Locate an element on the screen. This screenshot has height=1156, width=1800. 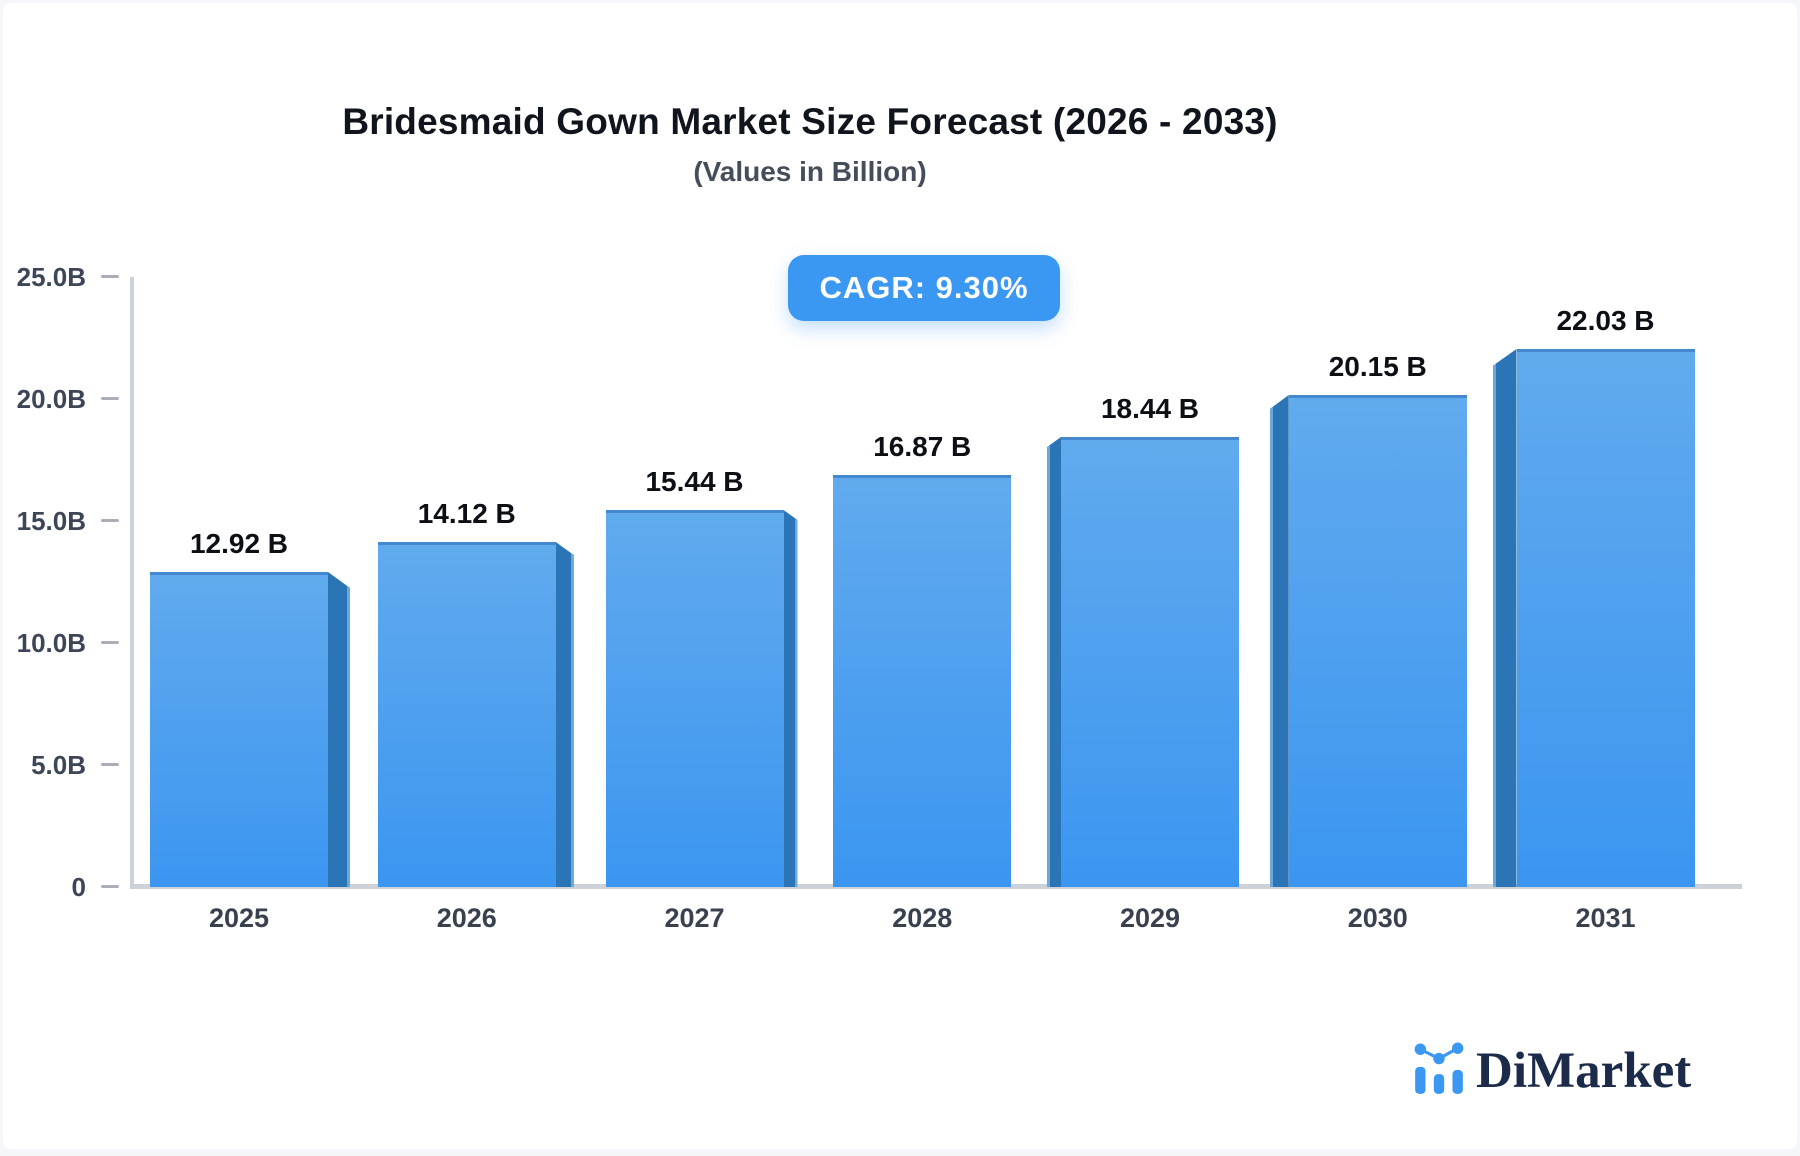
bar-value-label: 18.44 B is located at coordinates (1150, 408).